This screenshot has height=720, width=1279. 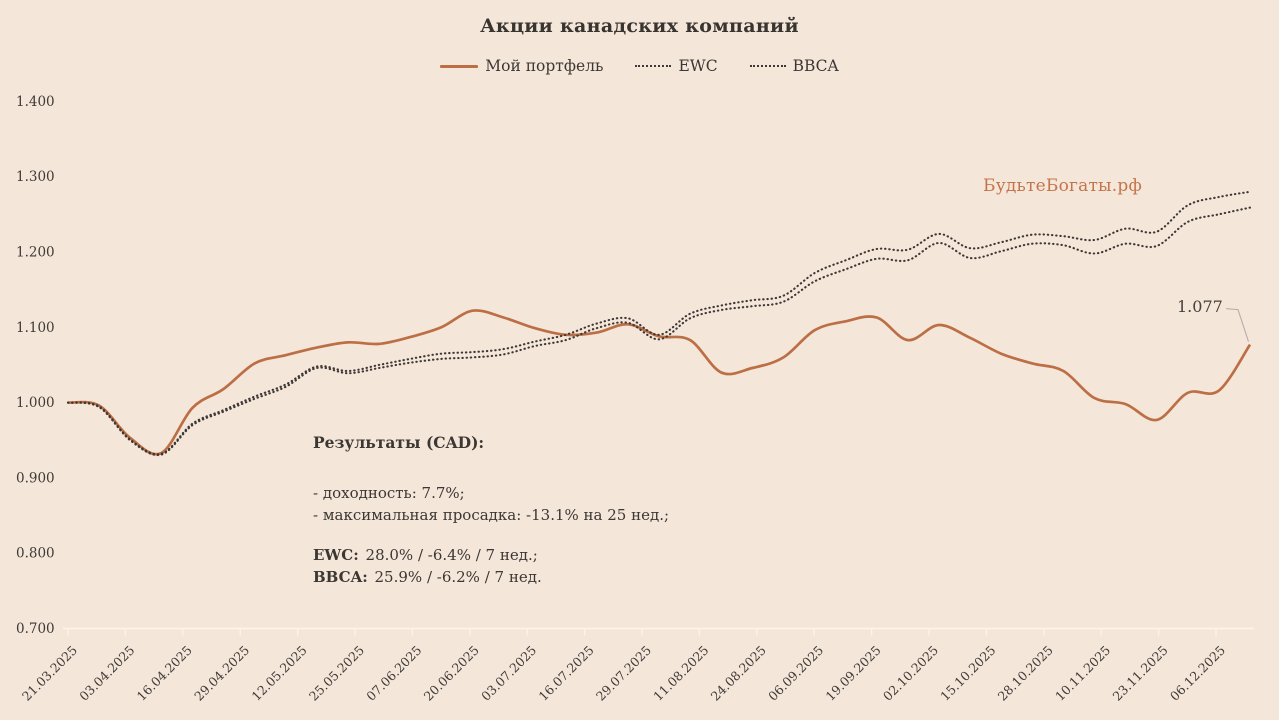 What do you see at coordinates (815, 66) in the screenshot?
I see `legend-label: BBCA` at bounding box center [815, 66].